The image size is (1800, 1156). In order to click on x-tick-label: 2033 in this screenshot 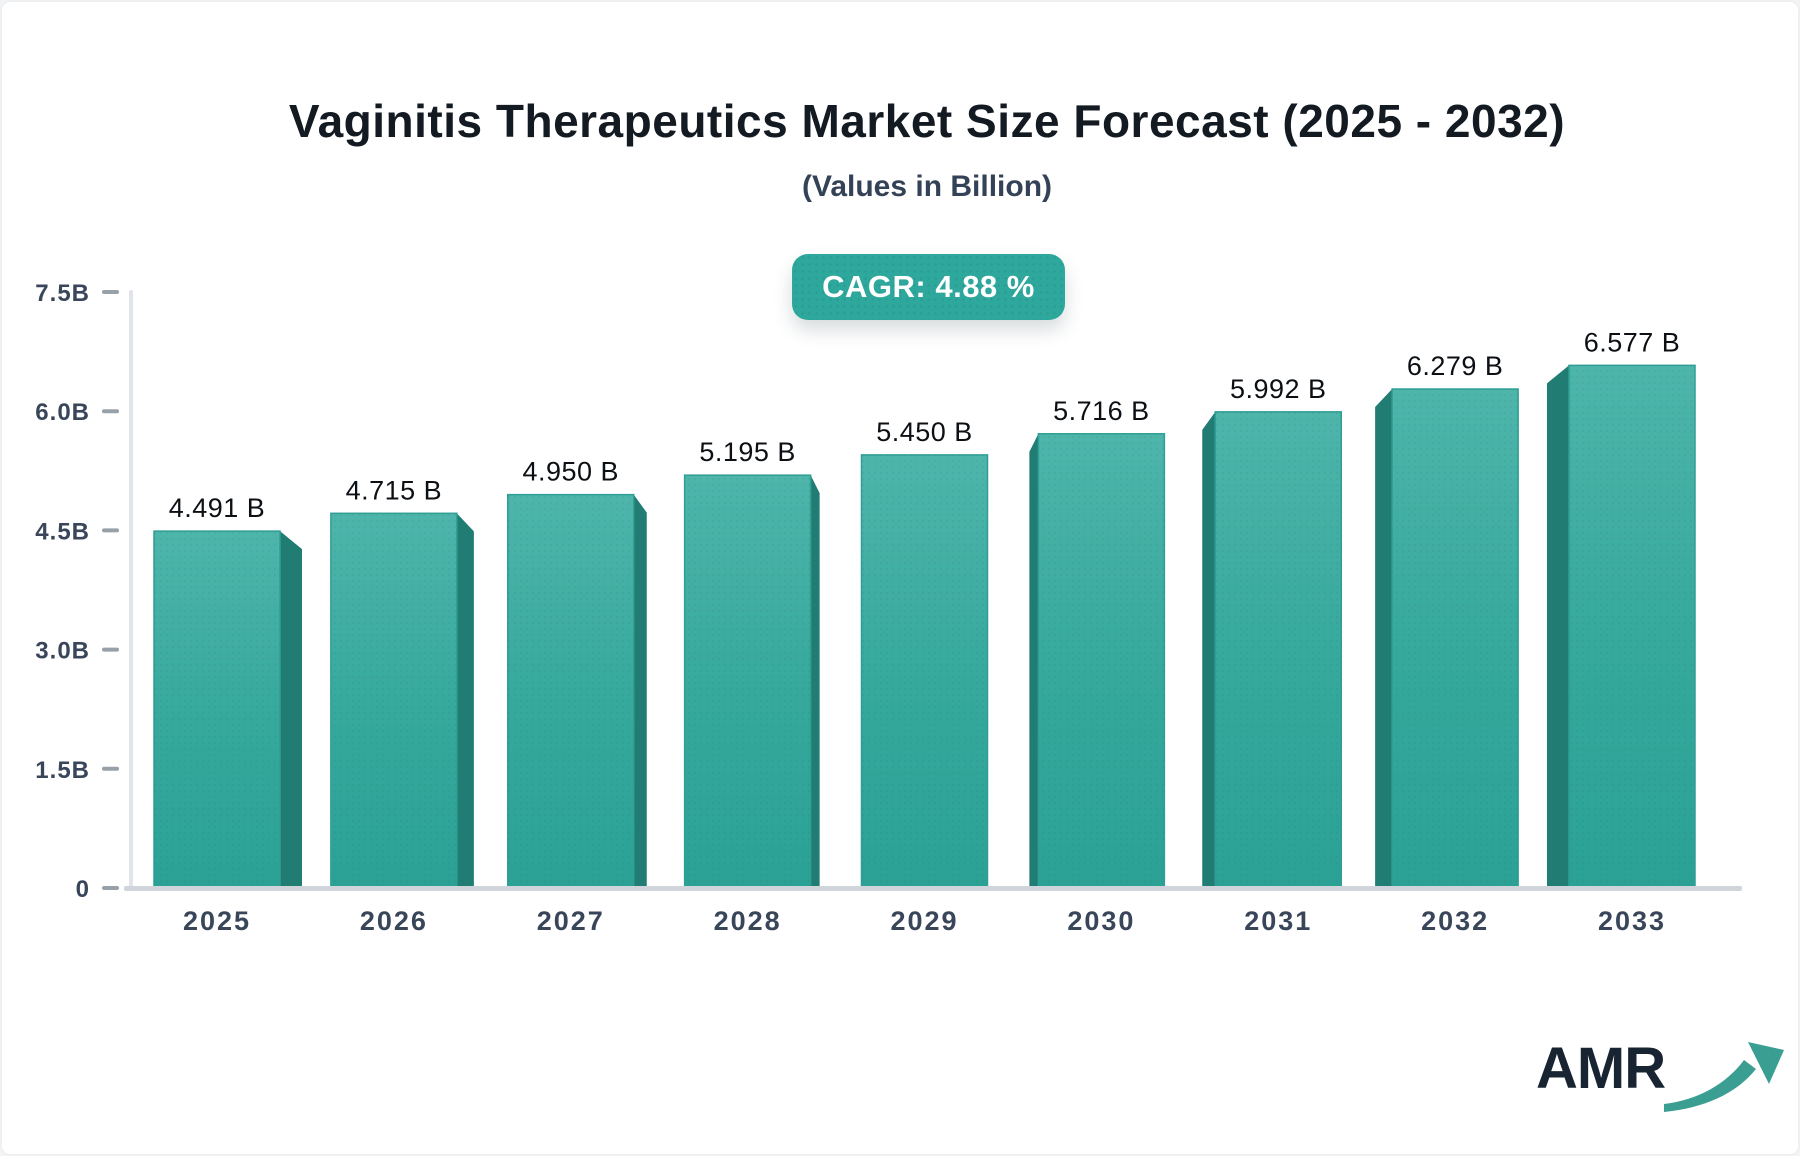, I will do `click(1632, 921)`.